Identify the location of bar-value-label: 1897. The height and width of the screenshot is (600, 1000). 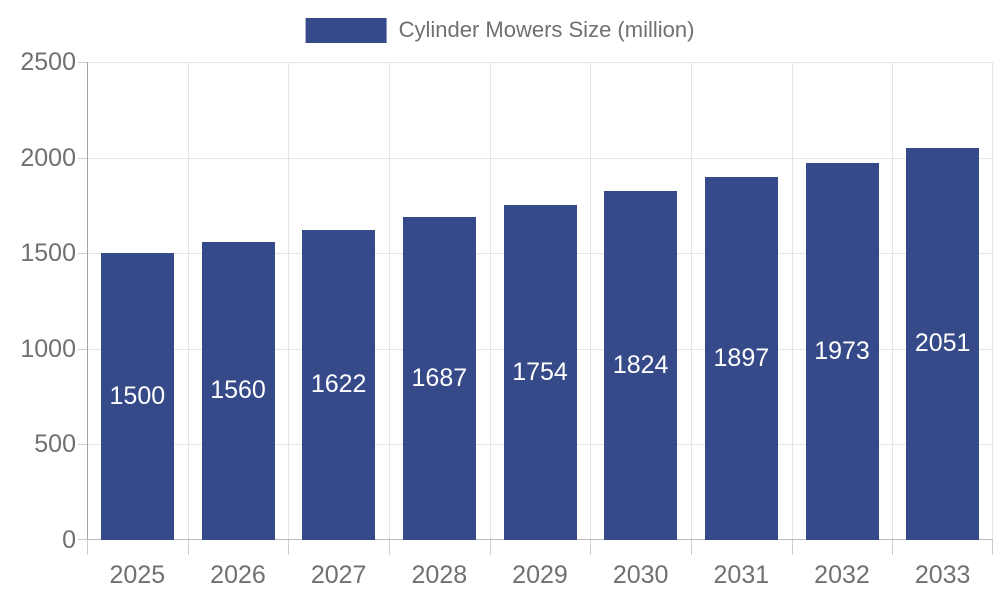
(741, 358).